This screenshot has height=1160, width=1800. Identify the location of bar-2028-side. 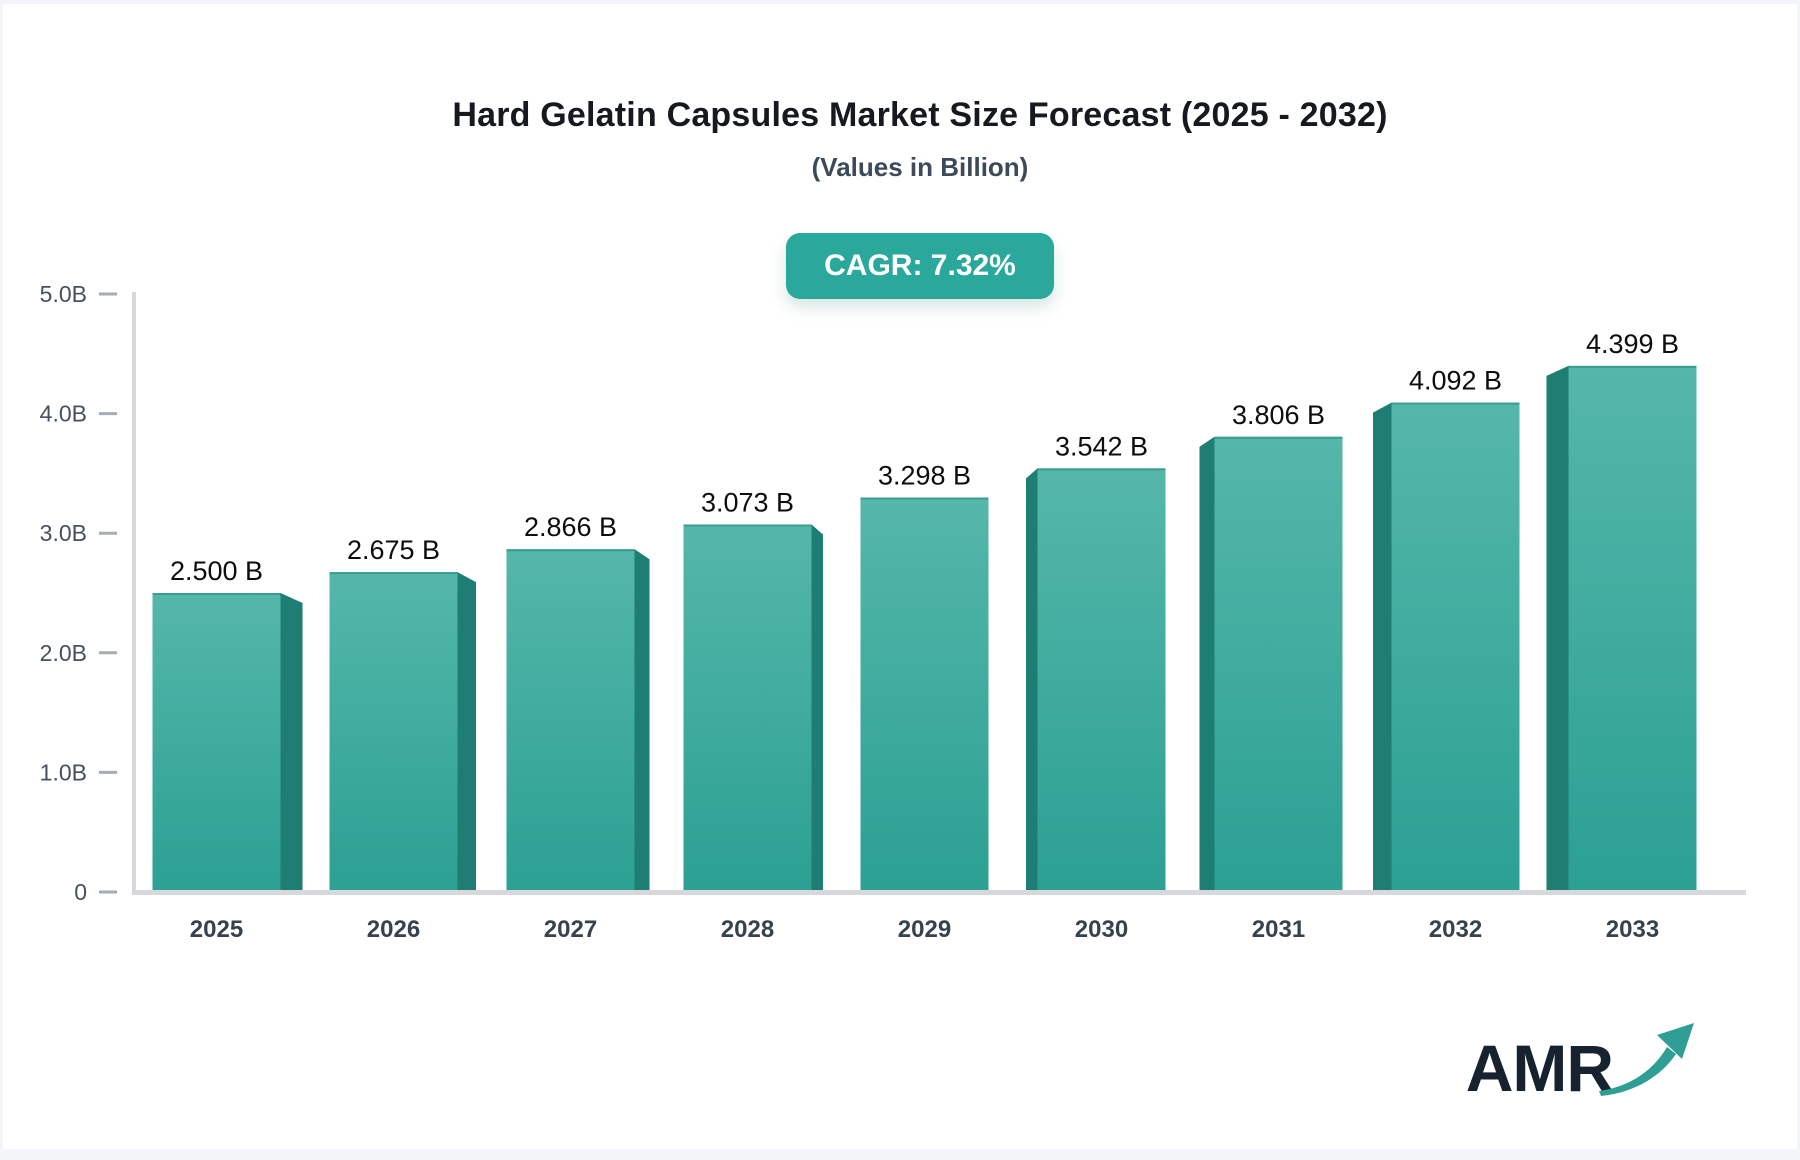
(817, 708).